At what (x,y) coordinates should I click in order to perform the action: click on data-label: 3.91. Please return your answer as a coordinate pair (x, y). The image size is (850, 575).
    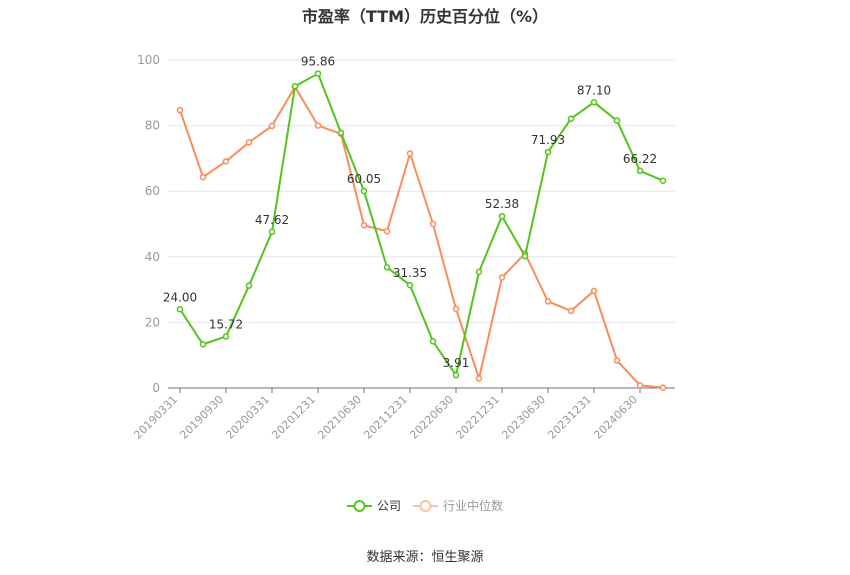
    Looking at the image, I should click on (456, 363).